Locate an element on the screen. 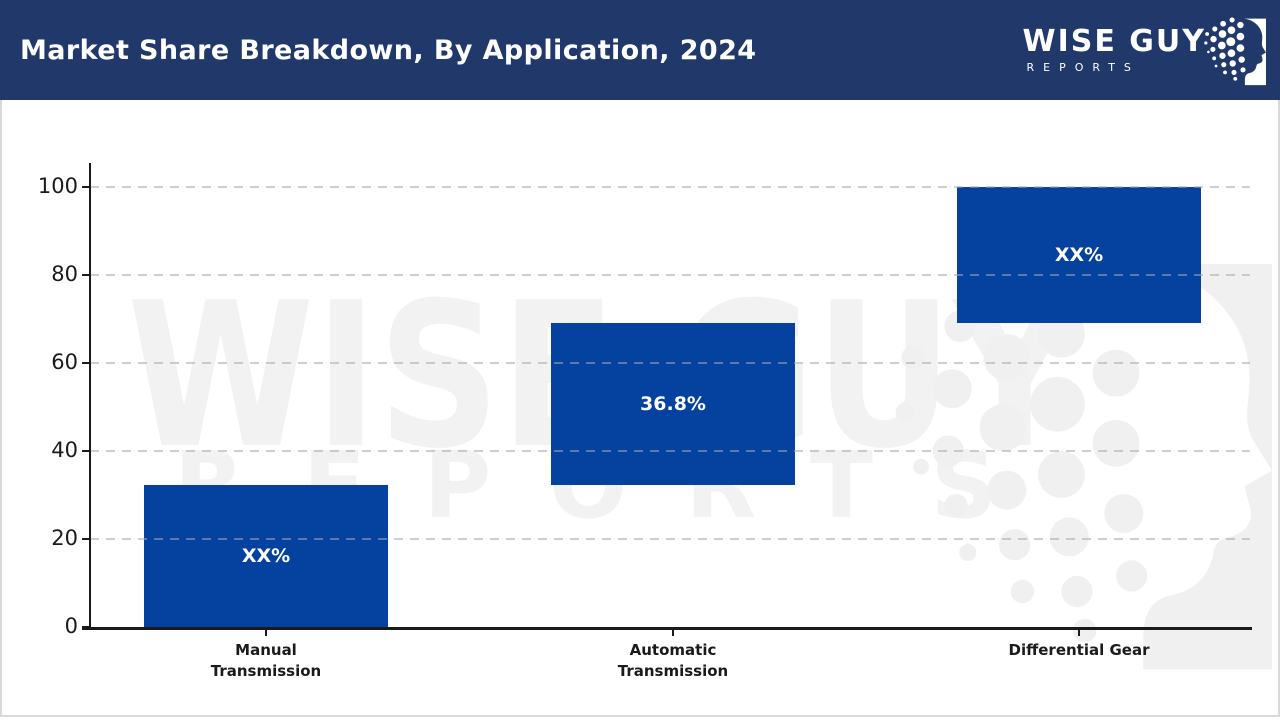  bar: 36.8% is located at coordinates (673, 403).